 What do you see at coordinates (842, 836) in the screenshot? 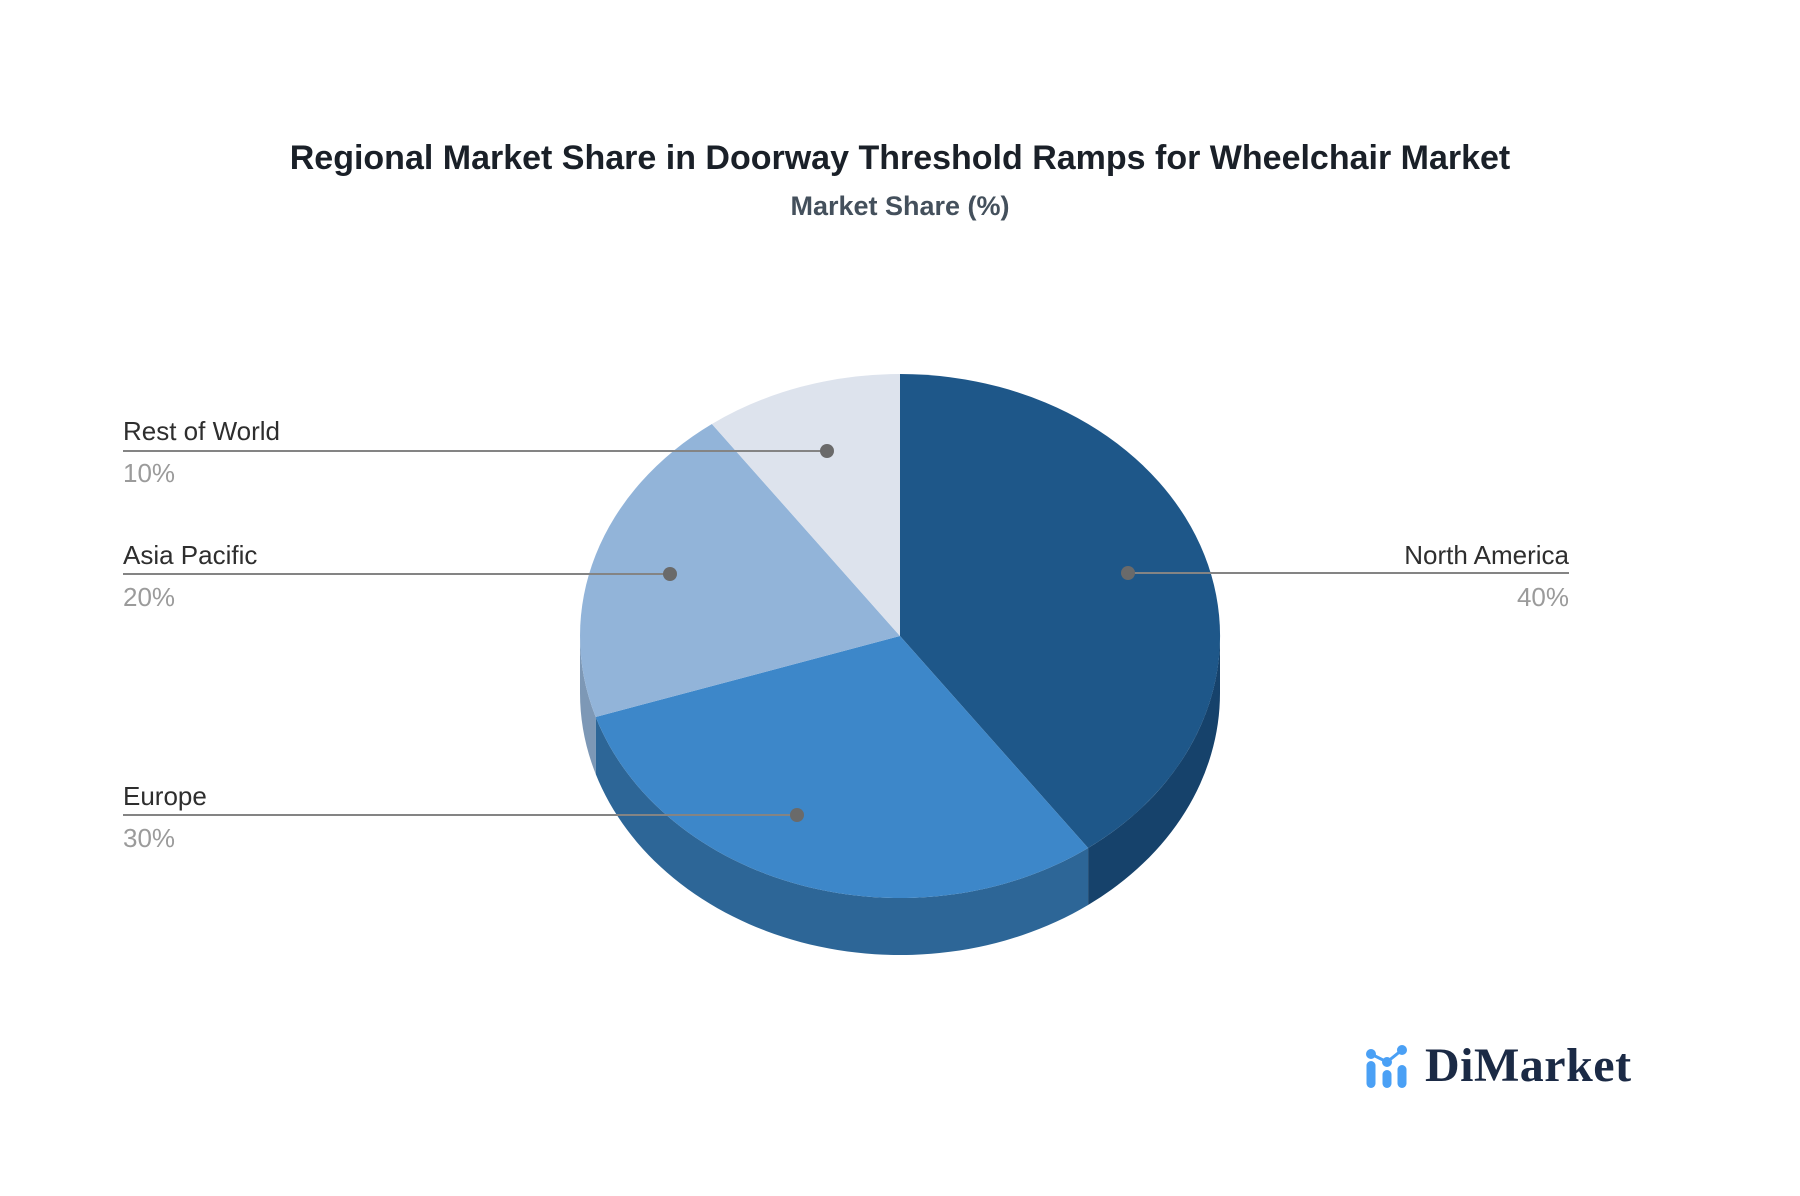
I see `pie-side-europe` at bounding box center [842, 836].